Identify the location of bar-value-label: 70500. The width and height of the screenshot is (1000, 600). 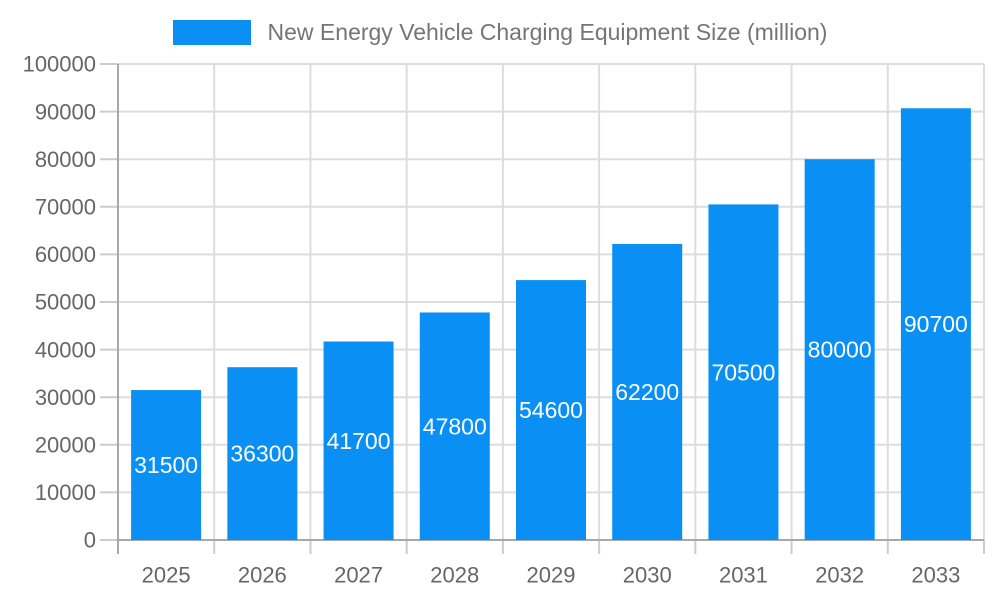
(743, 372).